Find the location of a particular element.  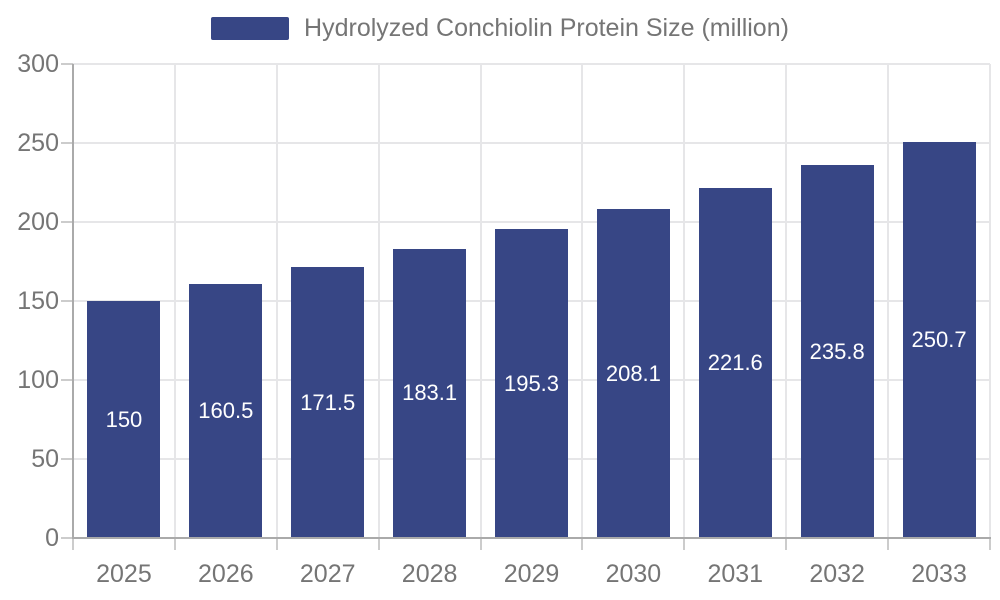

bar-value-label: 150 is located at coordinates (124, 419).